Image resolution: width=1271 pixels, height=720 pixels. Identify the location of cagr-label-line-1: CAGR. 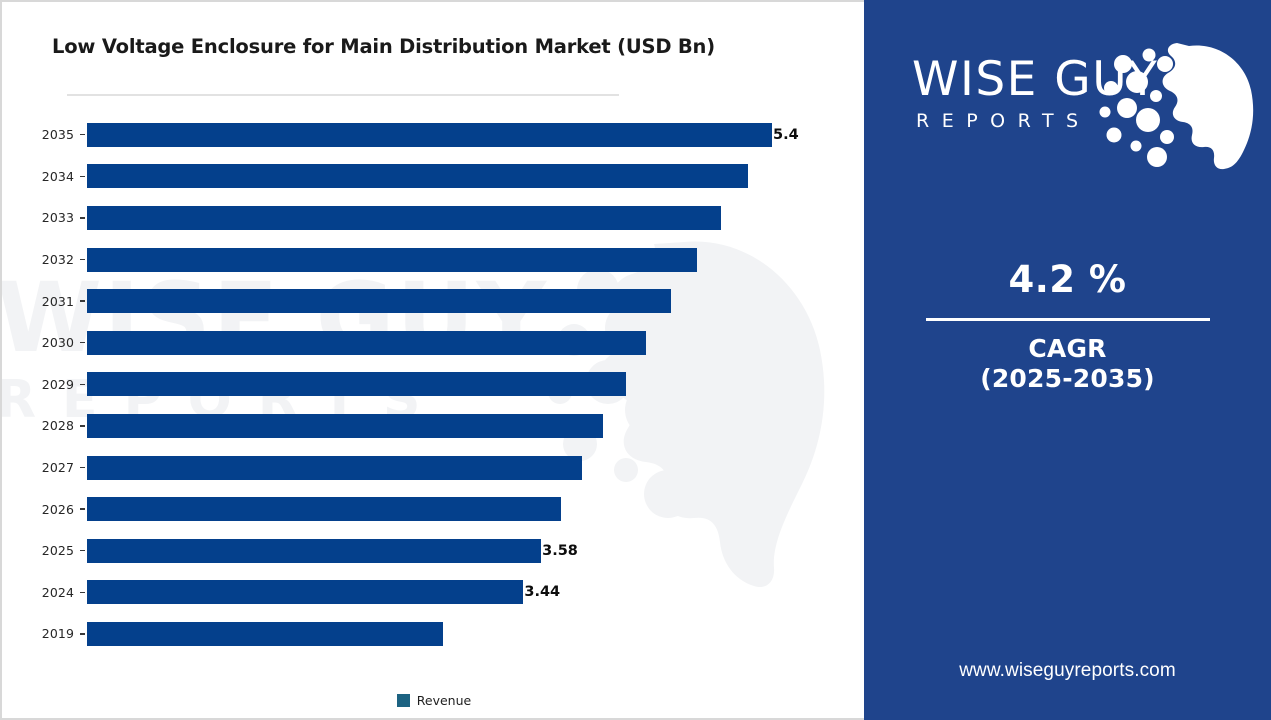
(1067, 348).